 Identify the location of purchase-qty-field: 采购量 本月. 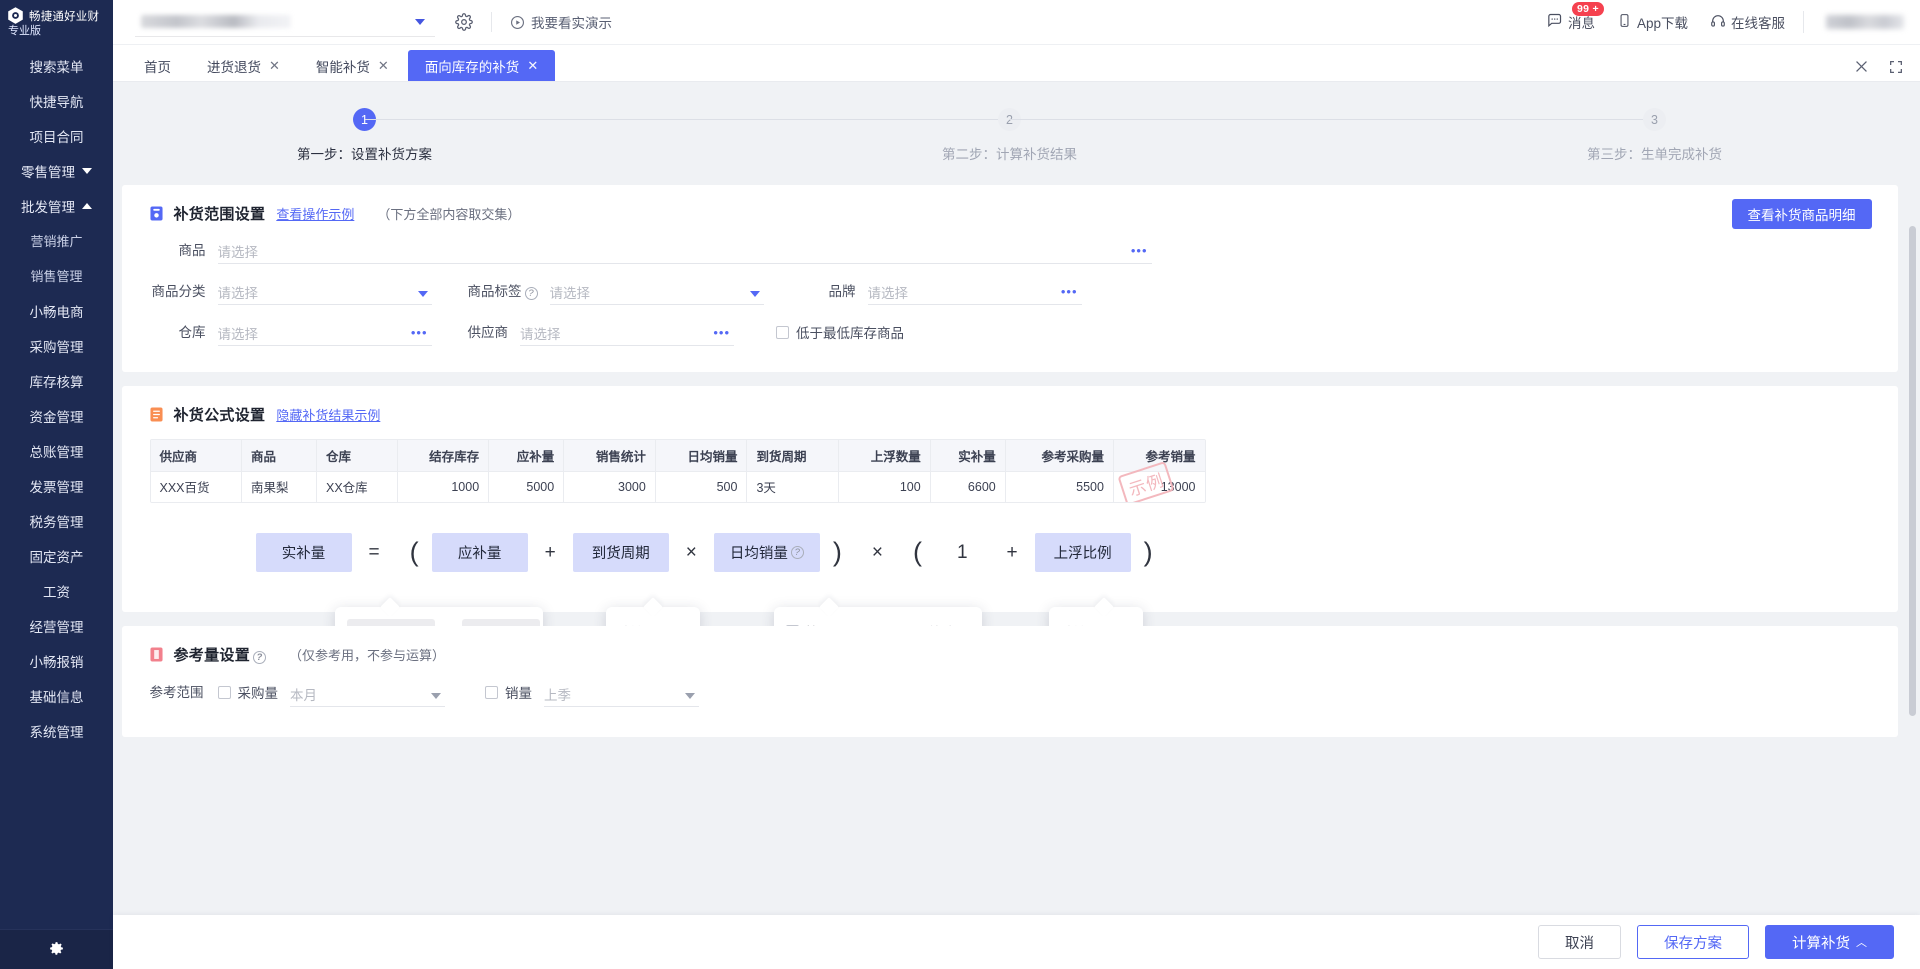
(331, 694).